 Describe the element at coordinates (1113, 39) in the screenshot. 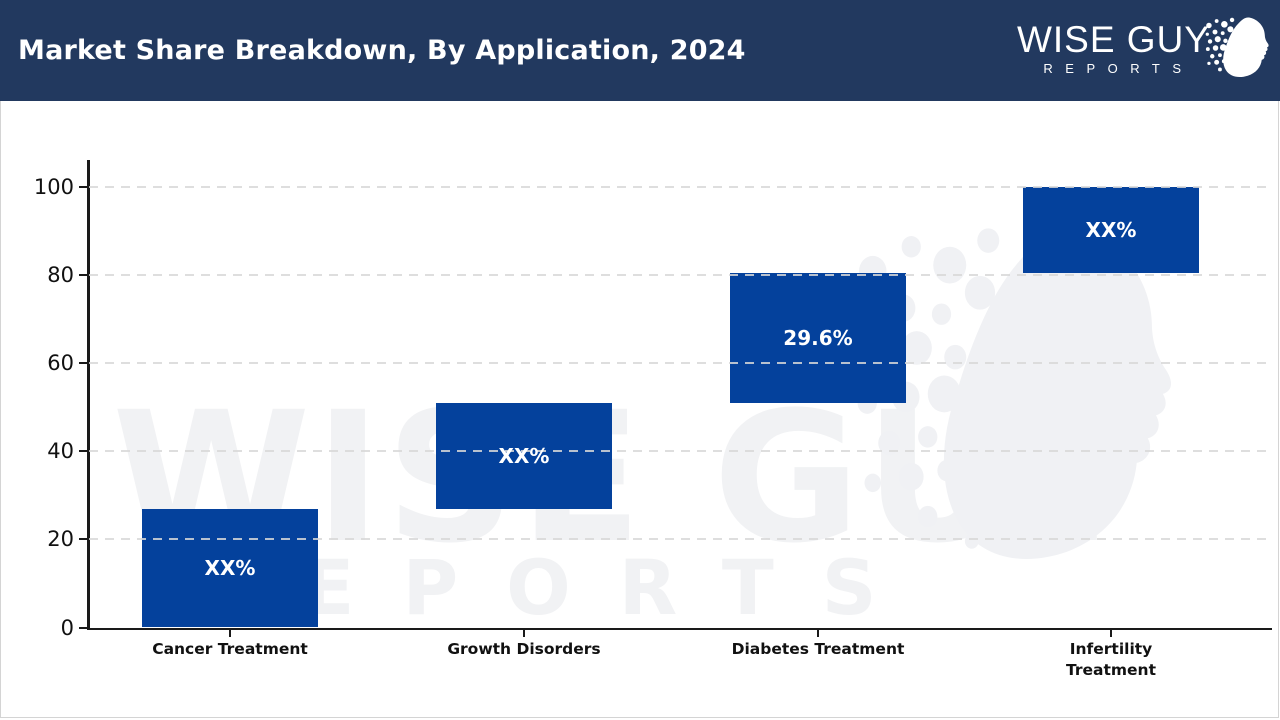

I see `logo-wordmark: WISE GUY` at that location.